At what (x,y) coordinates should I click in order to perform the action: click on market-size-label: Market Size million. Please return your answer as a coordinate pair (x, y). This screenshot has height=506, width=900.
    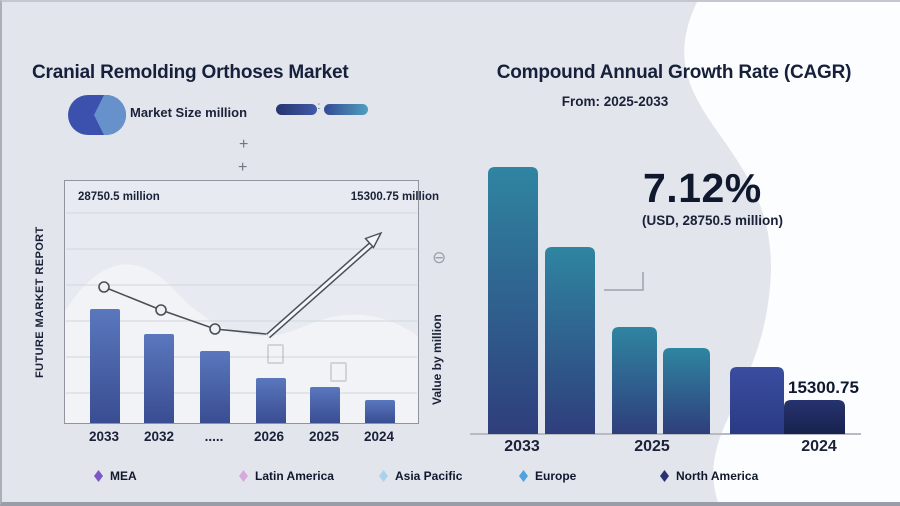
    Looking at the image, I should click on (189, 112).